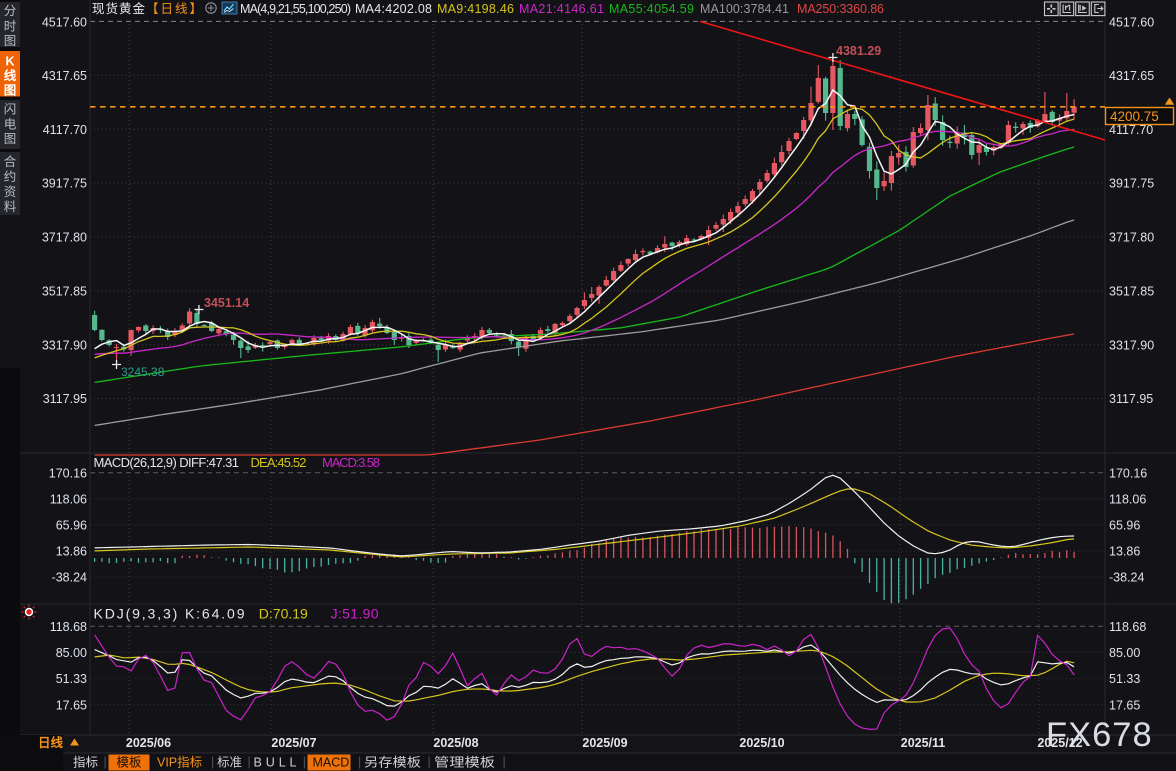  What do you see at coordinates (295, 9) in the screenshot?
I see `svg-text: MA(4,9,21,55,100,250)` at bounding box center [295, 9].